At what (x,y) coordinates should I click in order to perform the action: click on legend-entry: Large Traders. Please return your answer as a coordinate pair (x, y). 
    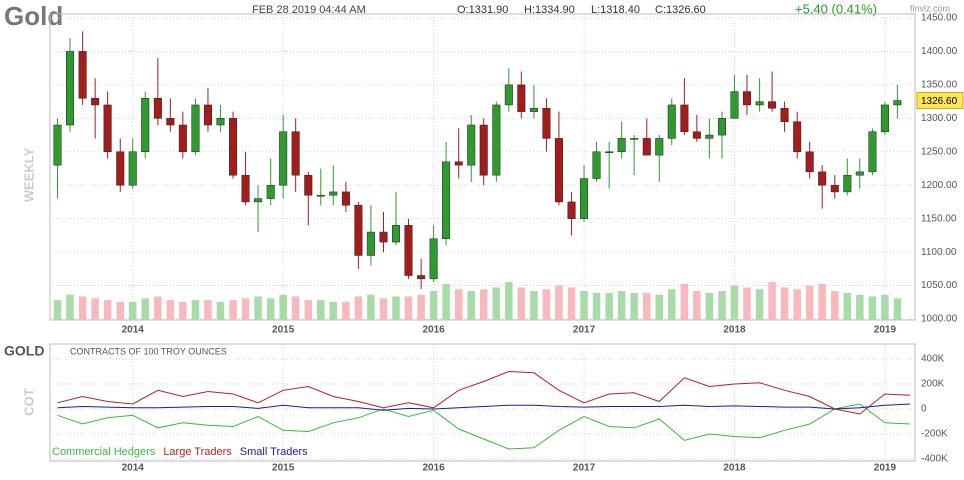
    Looking at the image, I should click on (197, 452).